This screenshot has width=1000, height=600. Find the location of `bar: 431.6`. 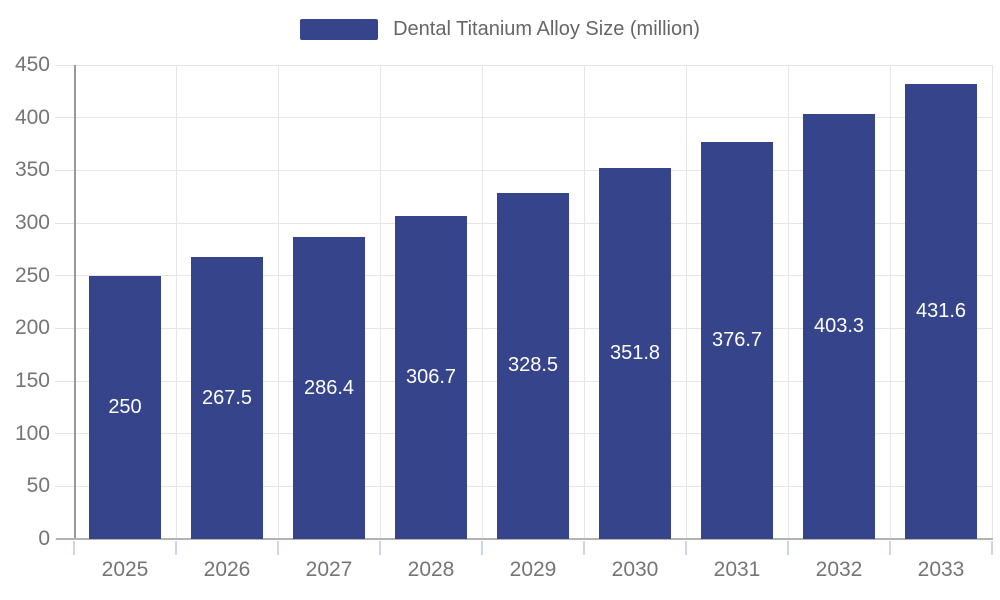

bar: 431.6 is located at coordinates (941, 311).